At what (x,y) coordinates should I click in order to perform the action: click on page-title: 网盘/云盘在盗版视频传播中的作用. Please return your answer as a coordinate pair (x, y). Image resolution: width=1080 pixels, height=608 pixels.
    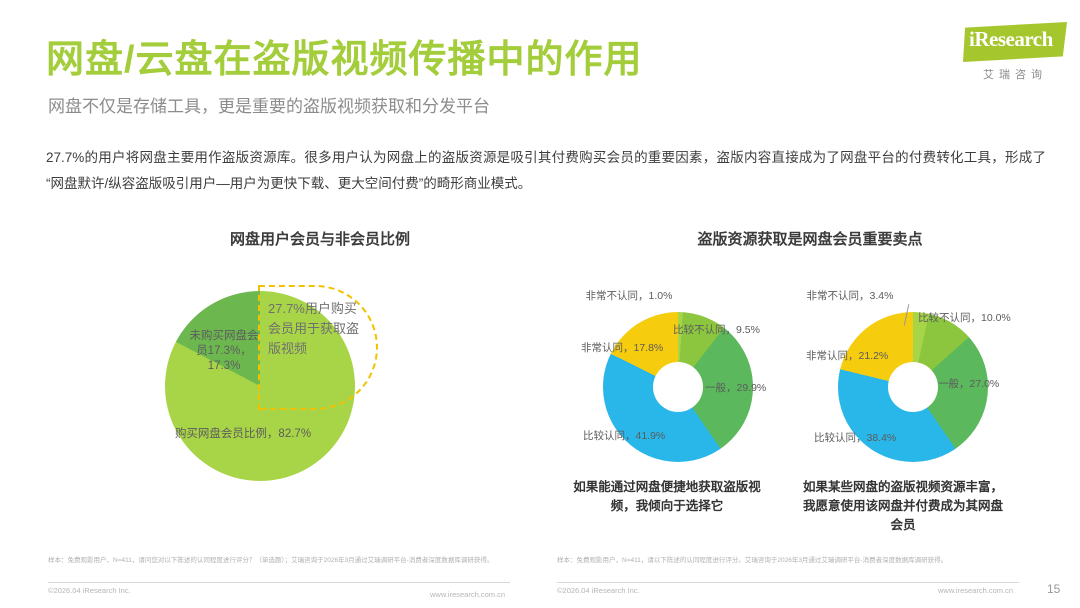
    Looking at the image, I should click on (344, 60).